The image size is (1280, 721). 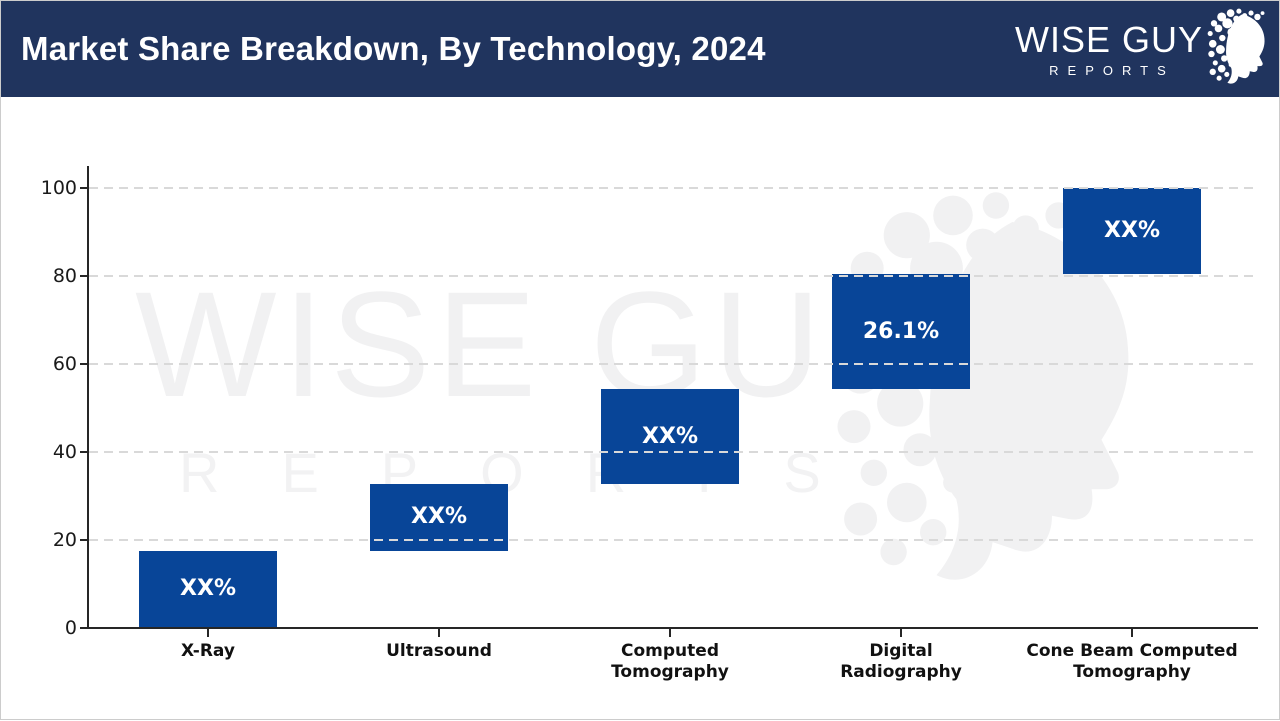 I want to click on logo-subtitle: REPORTS, so click(x=1112, y=70).